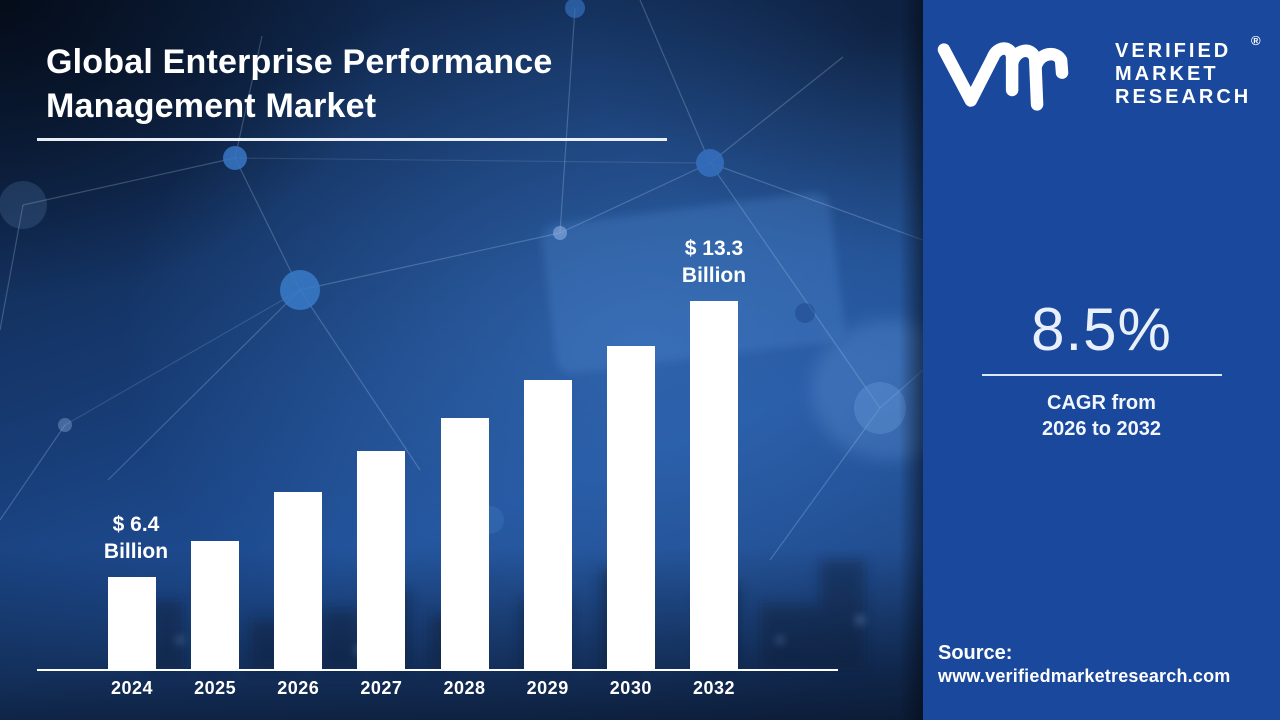  Describe the element at coordinates (867, 390) in the screenshot. I see `hand-silhouette` at that location.